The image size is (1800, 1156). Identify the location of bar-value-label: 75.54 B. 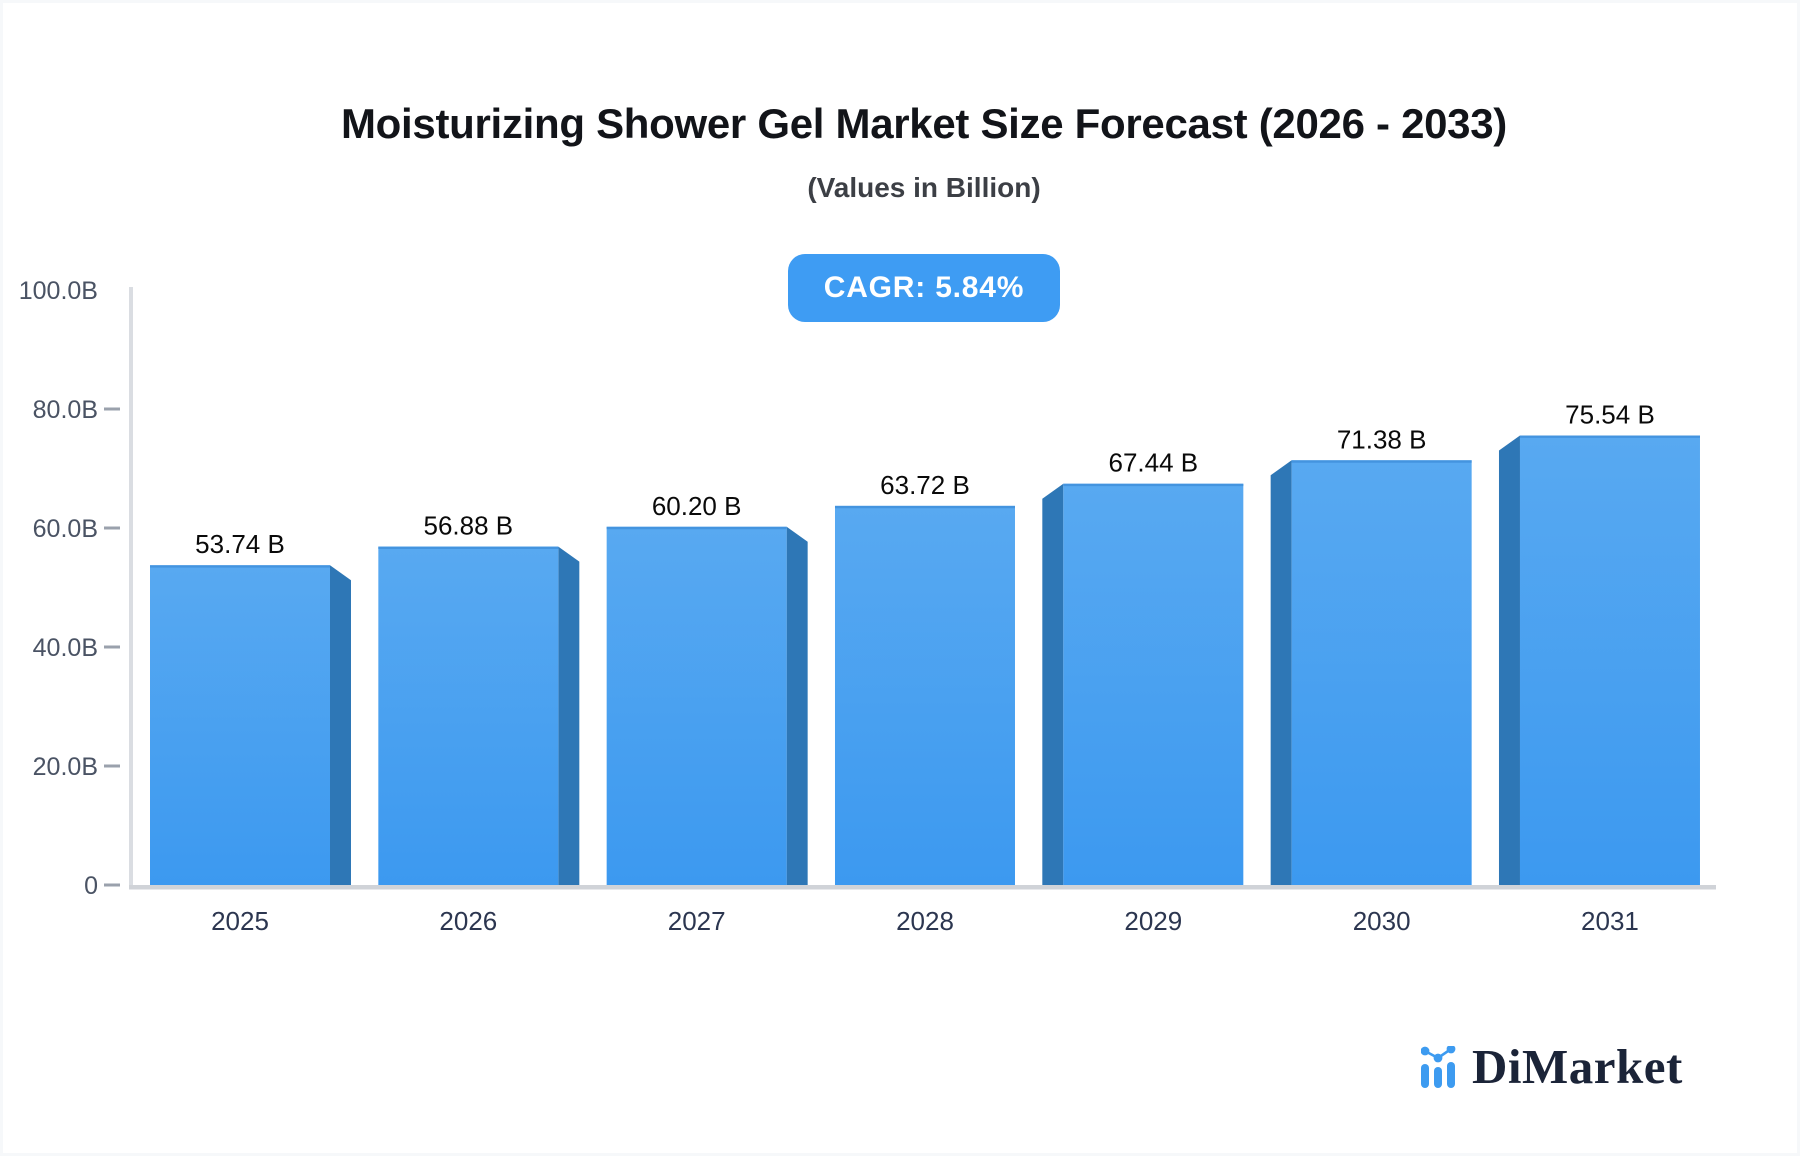
(1610, 415).